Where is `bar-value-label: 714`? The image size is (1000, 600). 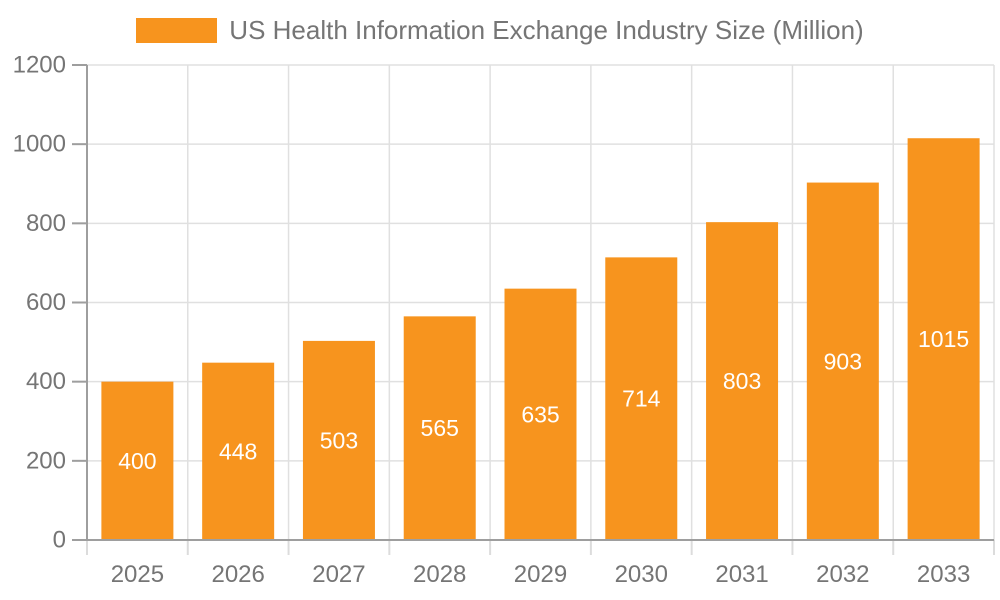
bar-value-label: 714 is located at coordinates (641, 399).